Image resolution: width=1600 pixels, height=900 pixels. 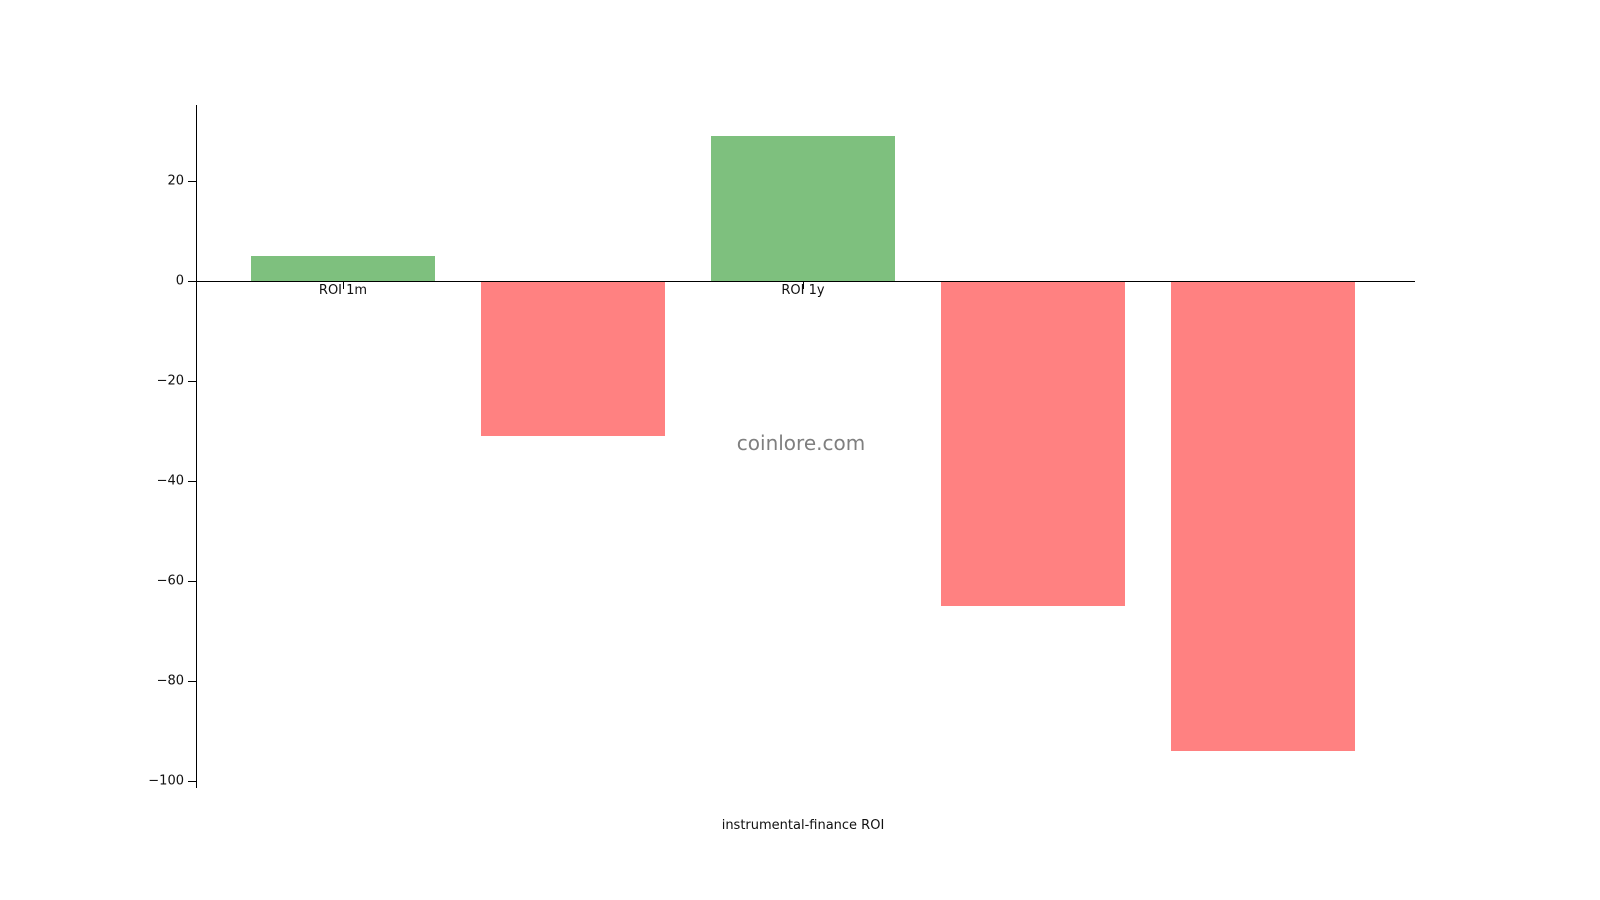 I want to click on x-tick-label: ROI 1y, so click(x=803, y=290).